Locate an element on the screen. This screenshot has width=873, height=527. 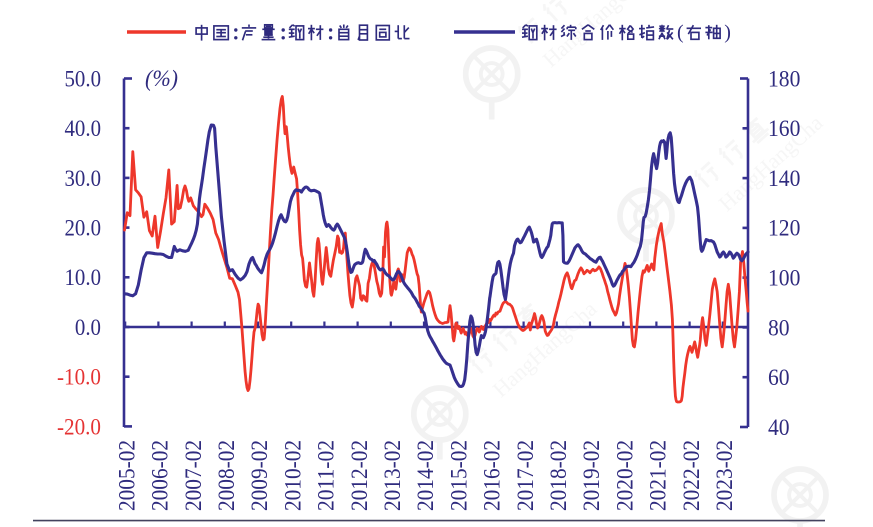
svg-text: 30.0 is located at coordinates (83, 179).